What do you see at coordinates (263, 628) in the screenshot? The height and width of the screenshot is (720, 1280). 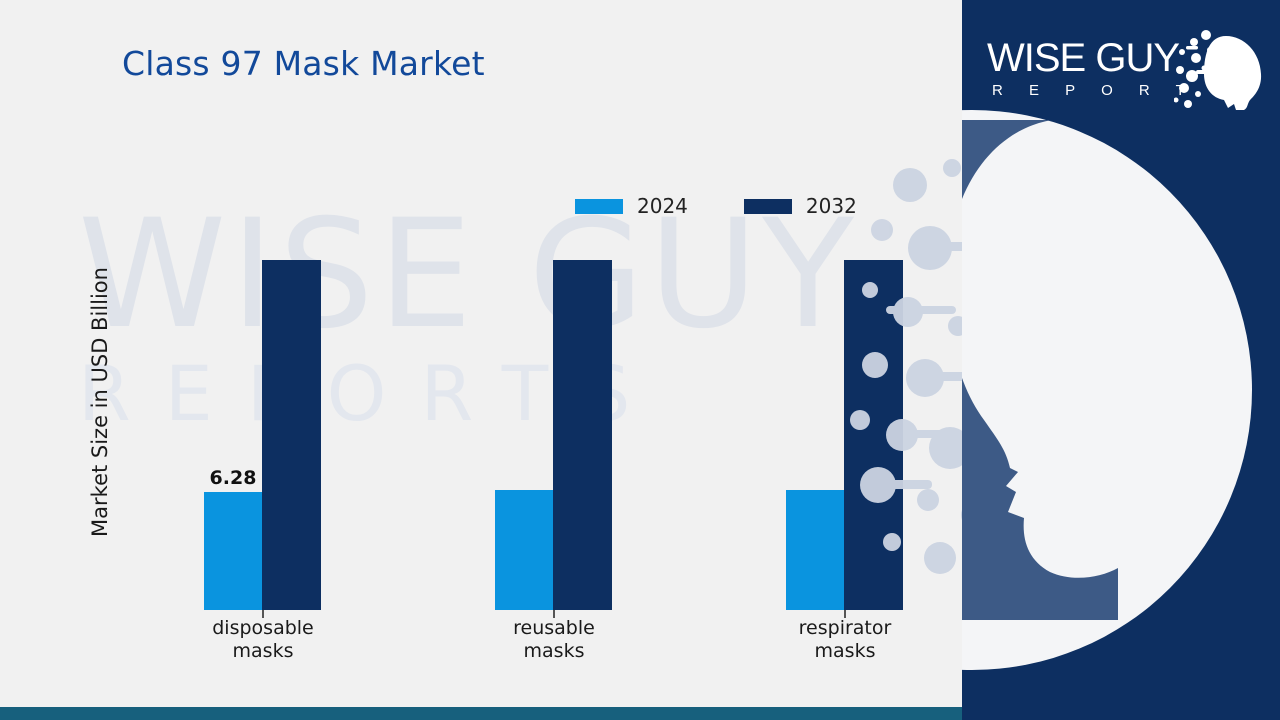 I see `cat-line-1: disposable` at bounding box center [263, 628].